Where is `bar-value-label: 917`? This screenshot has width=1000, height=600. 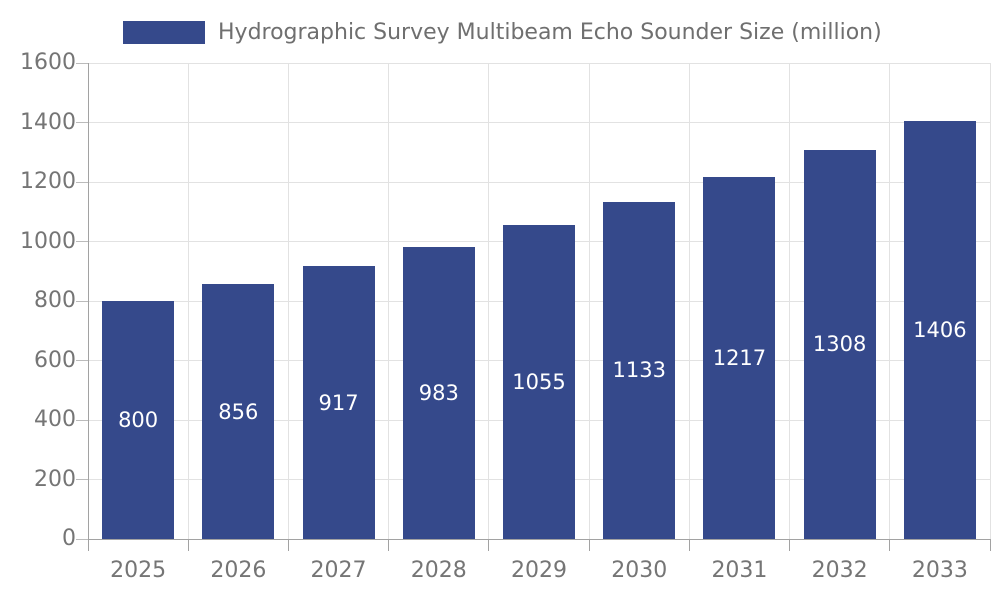 bar-value-label: 917 is located at coordinates (338, 402).